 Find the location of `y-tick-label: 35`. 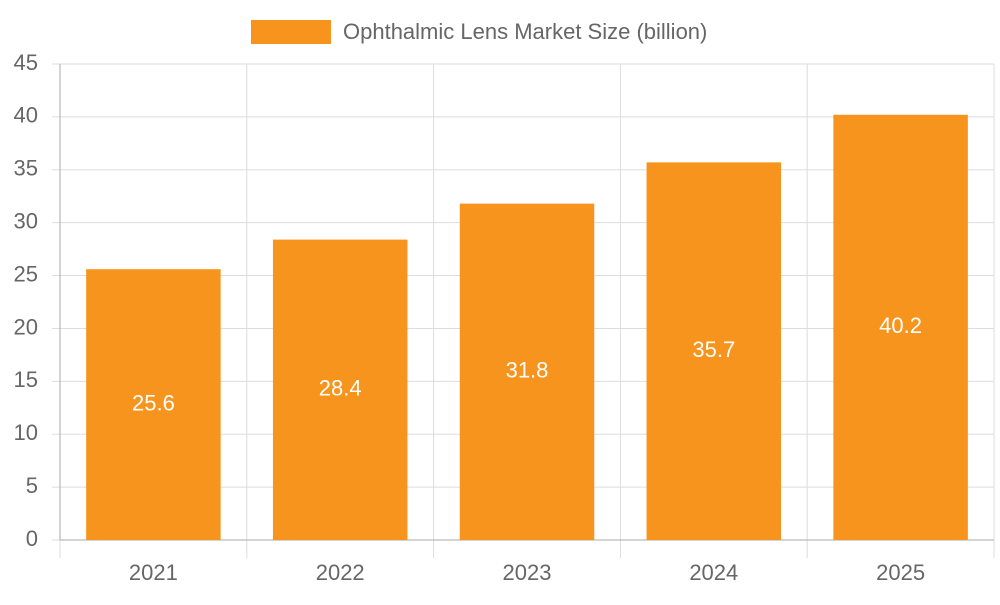

y-tick-label: 35 is located at coordinates (26, 168).